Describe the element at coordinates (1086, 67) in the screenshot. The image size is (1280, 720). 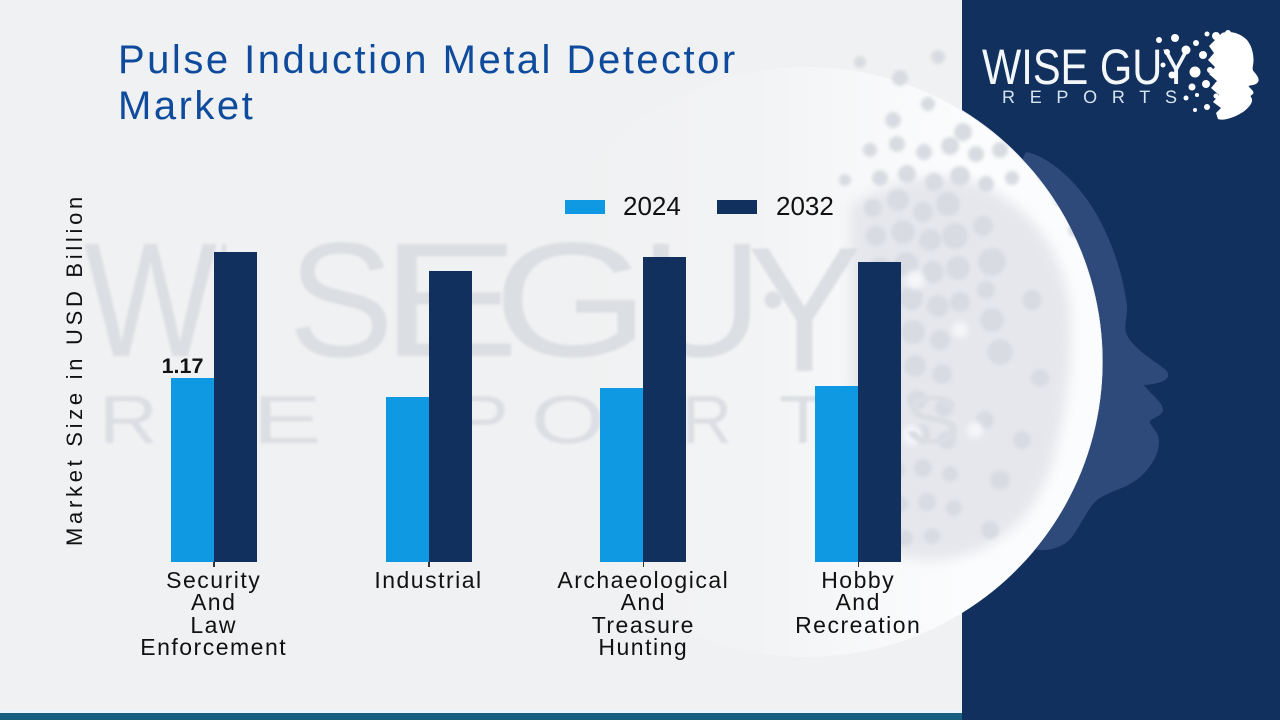
I see `svg-text: WISE GUY` at that location.